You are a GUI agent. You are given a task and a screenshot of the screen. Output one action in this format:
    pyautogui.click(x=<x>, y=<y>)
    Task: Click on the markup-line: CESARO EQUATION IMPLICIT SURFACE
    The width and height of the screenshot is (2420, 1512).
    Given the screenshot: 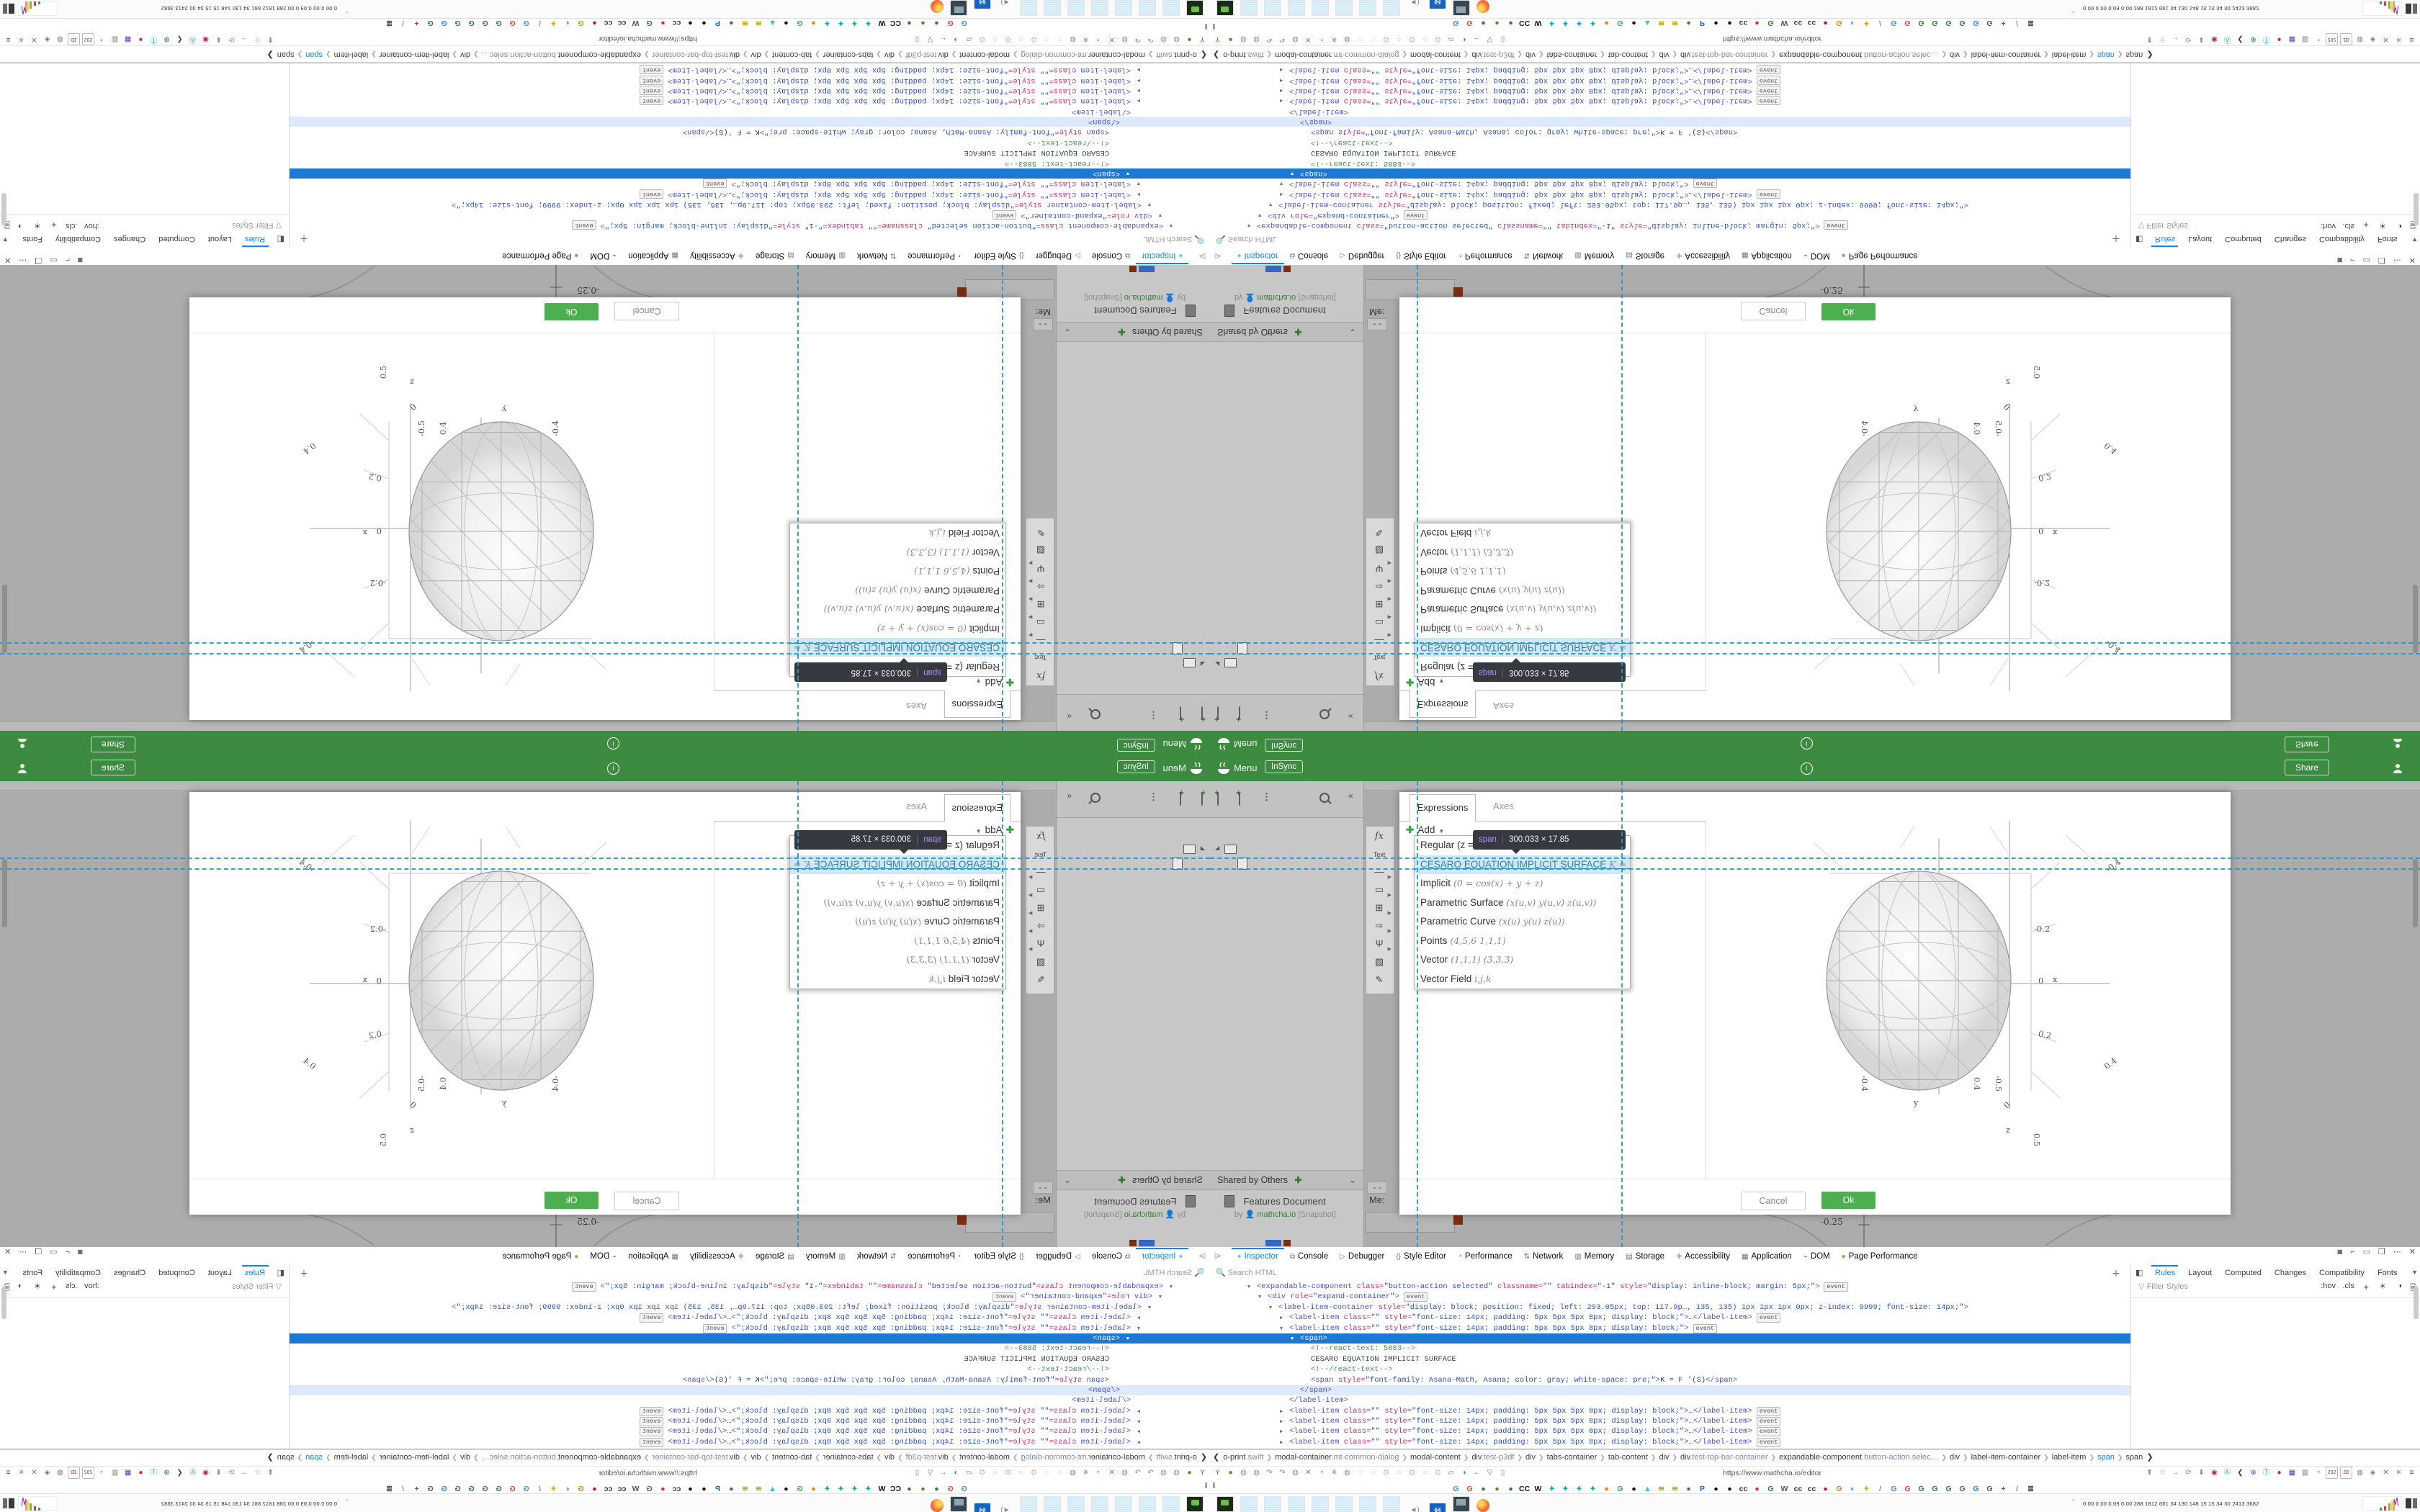 What is the action you would take?
    pyautogui.click(x=1036, y=1359)
    